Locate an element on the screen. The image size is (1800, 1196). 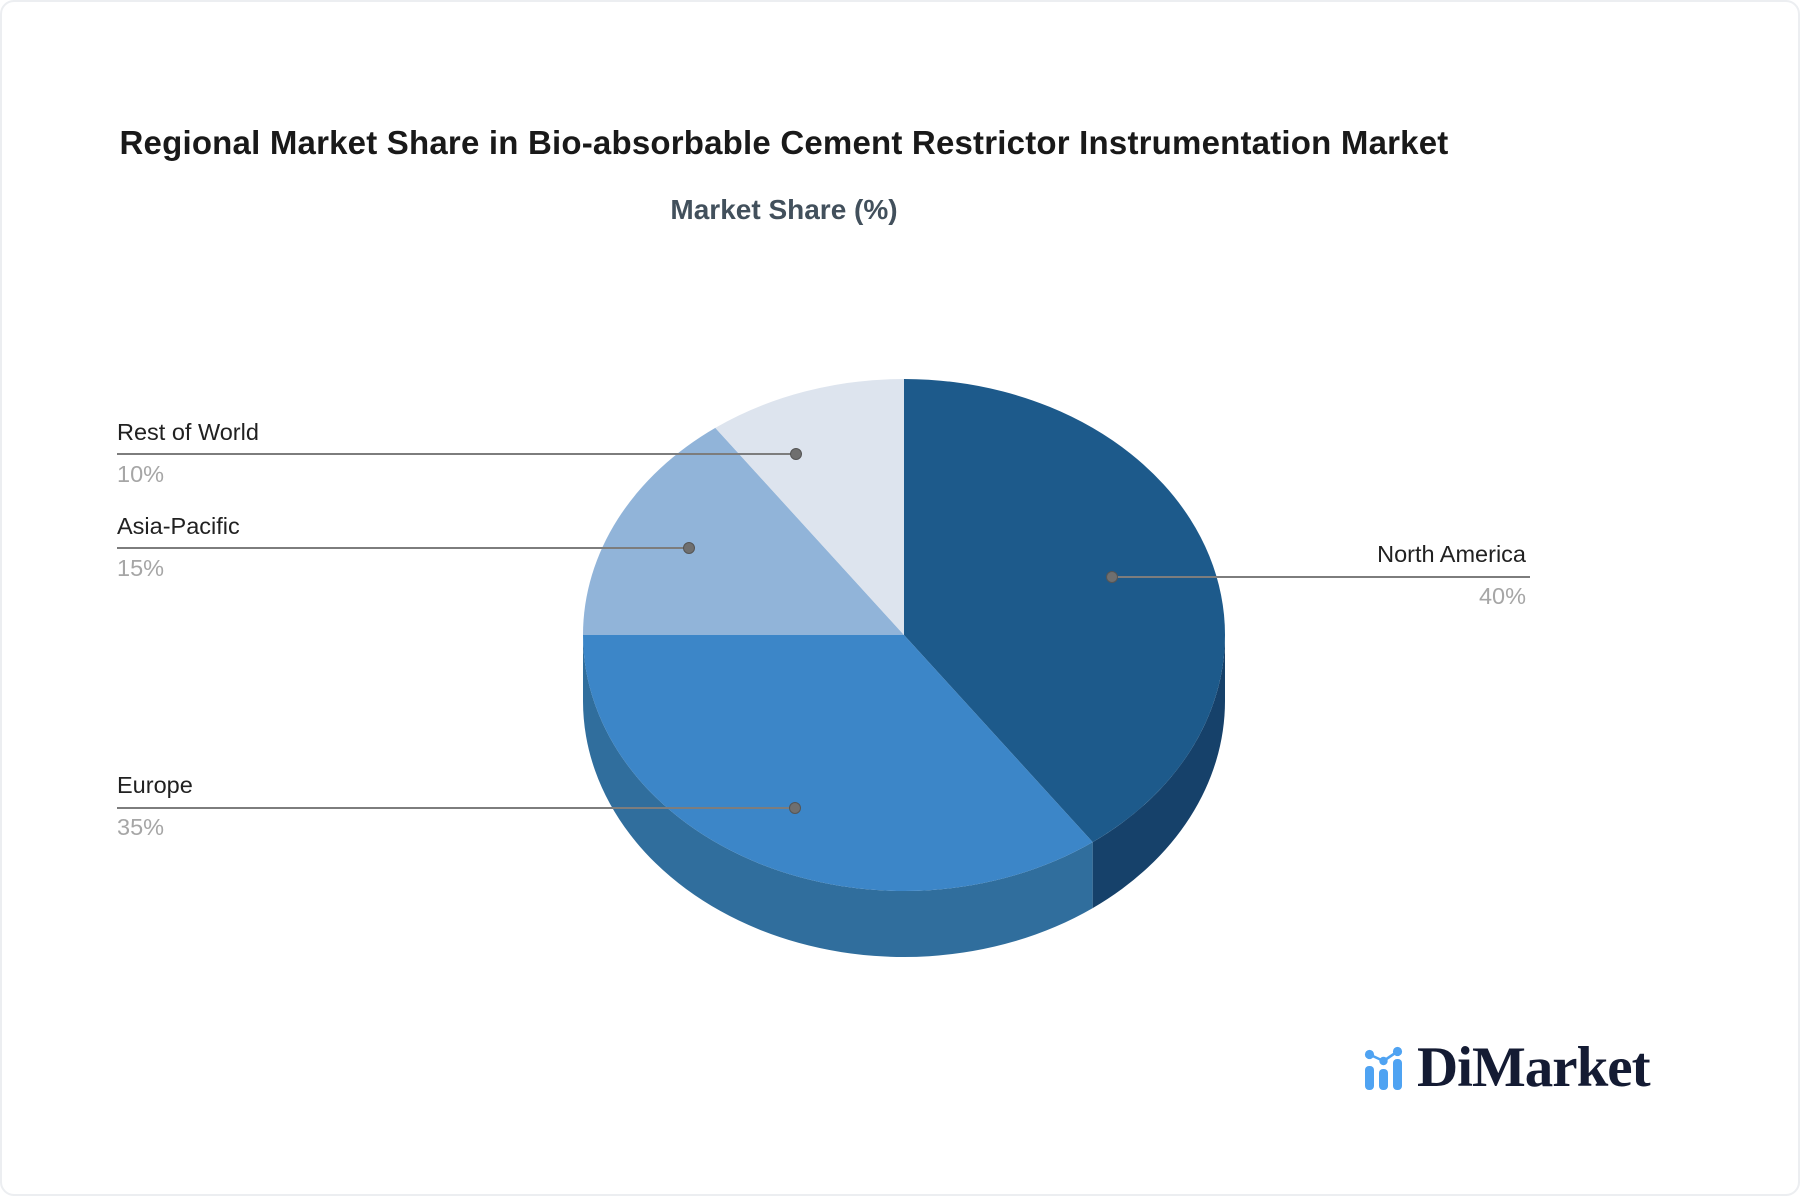
brand-logo-text: DiMarket is located at coordinates (1534, 1067).